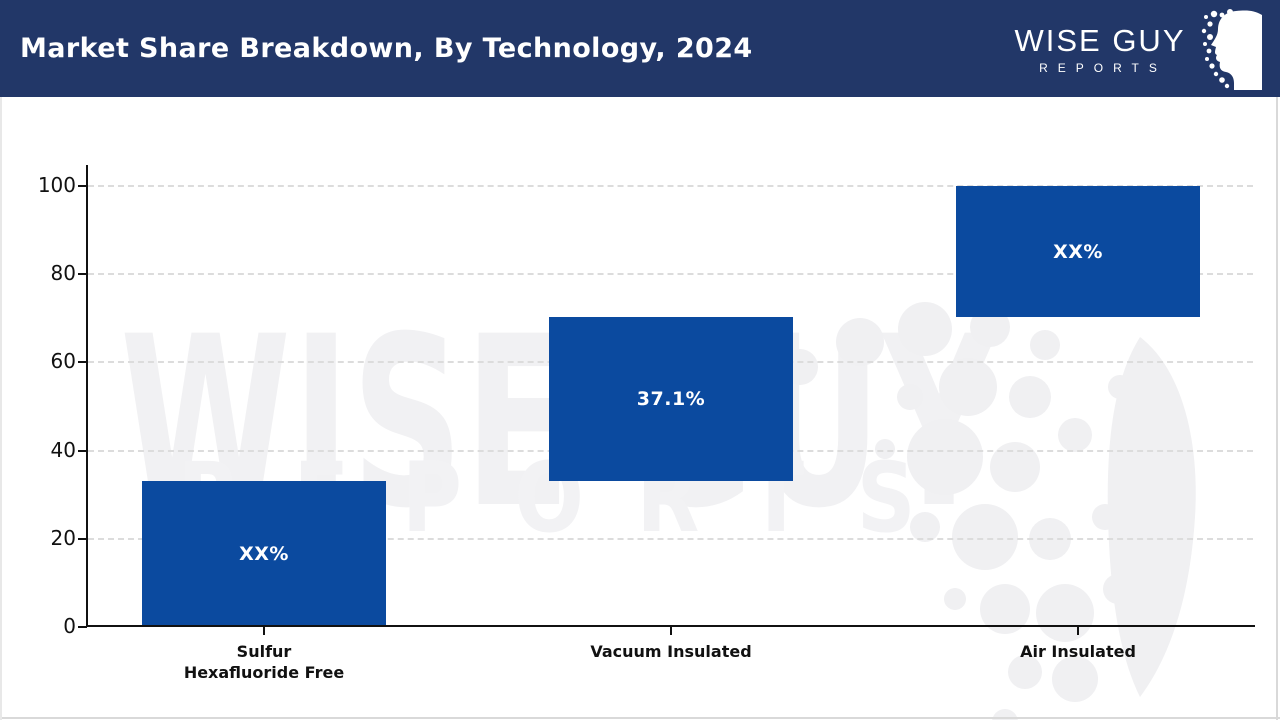 This screenshot has width=1280, height=720. I want to click on logo-subtitle: REPORTS, so click(1103, 68).